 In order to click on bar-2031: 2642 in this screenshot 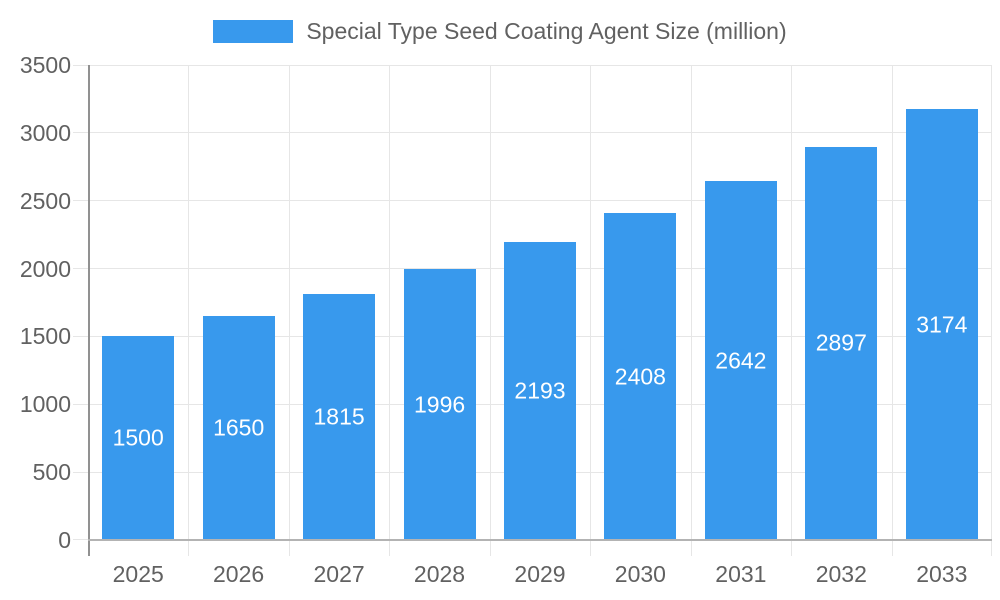, I will do `click(740, 360)`.